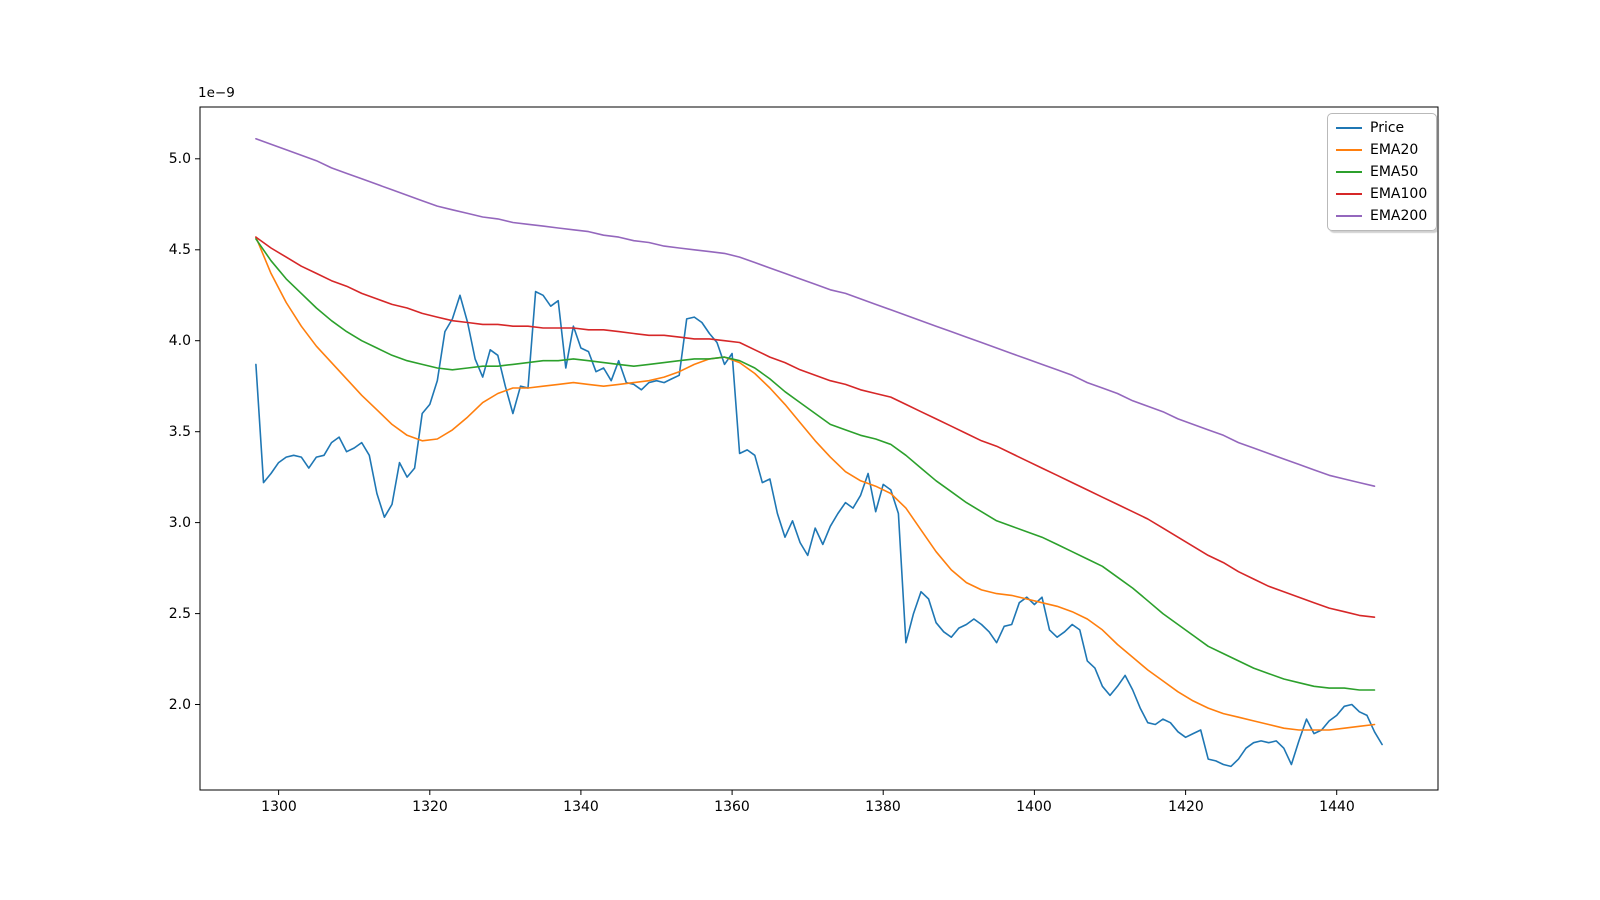 This screenshot has width=1600, height=900. I want to click on legend-label: Price, so click(1387, 127).